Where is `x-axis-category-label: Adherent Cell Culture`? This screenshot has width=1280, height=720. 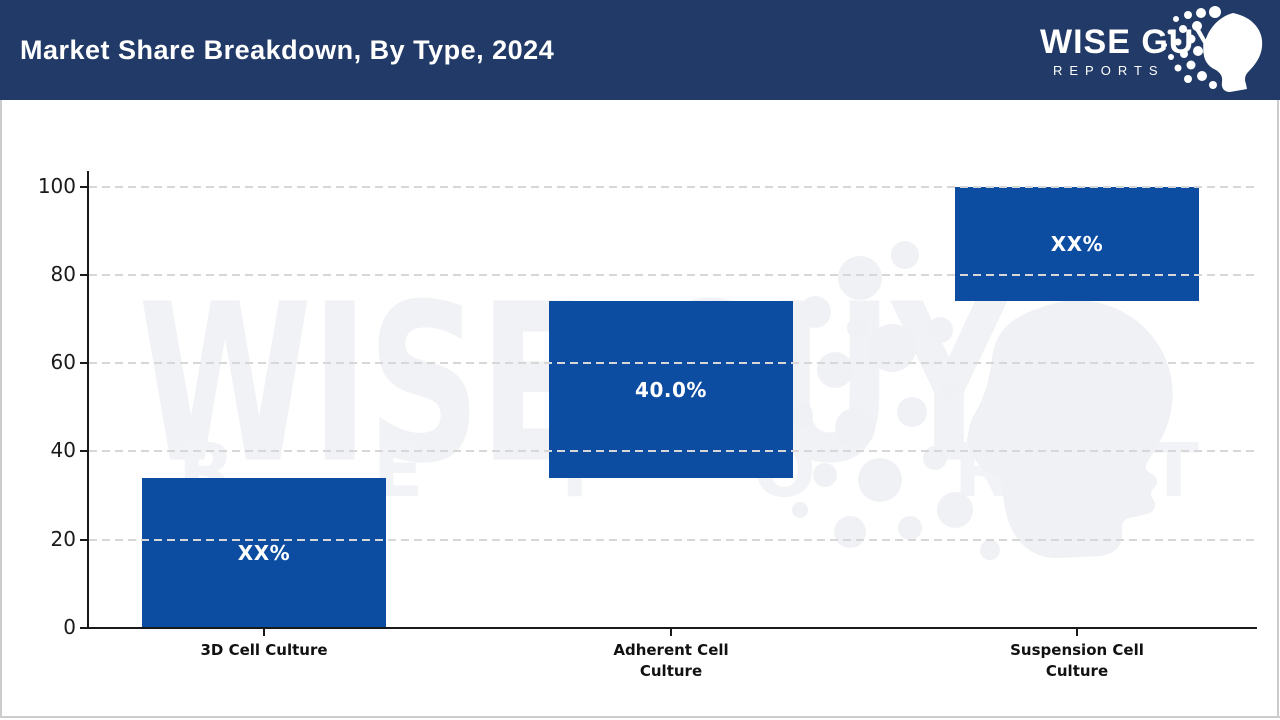 x-axis-category-label: Adherent Cell Culture is located at coordinates (671, 660).